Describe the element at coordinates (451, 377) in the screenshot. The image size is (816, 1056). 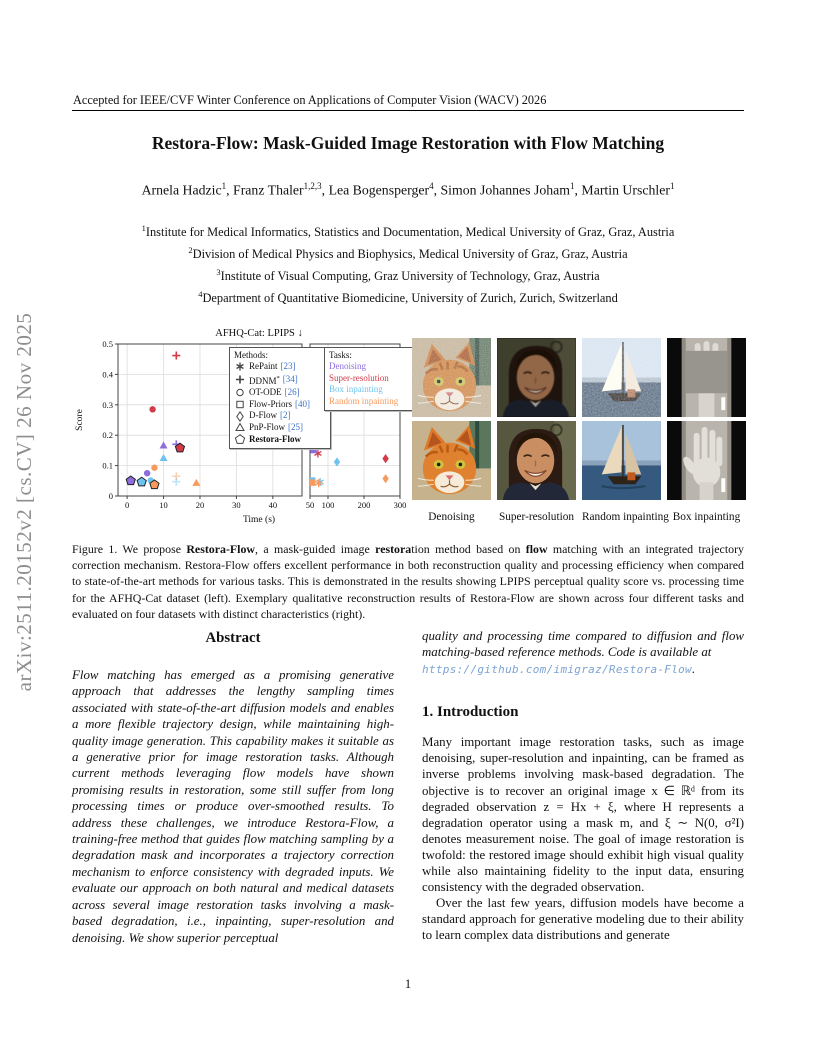
I see `noisy-cat-image` at that location.